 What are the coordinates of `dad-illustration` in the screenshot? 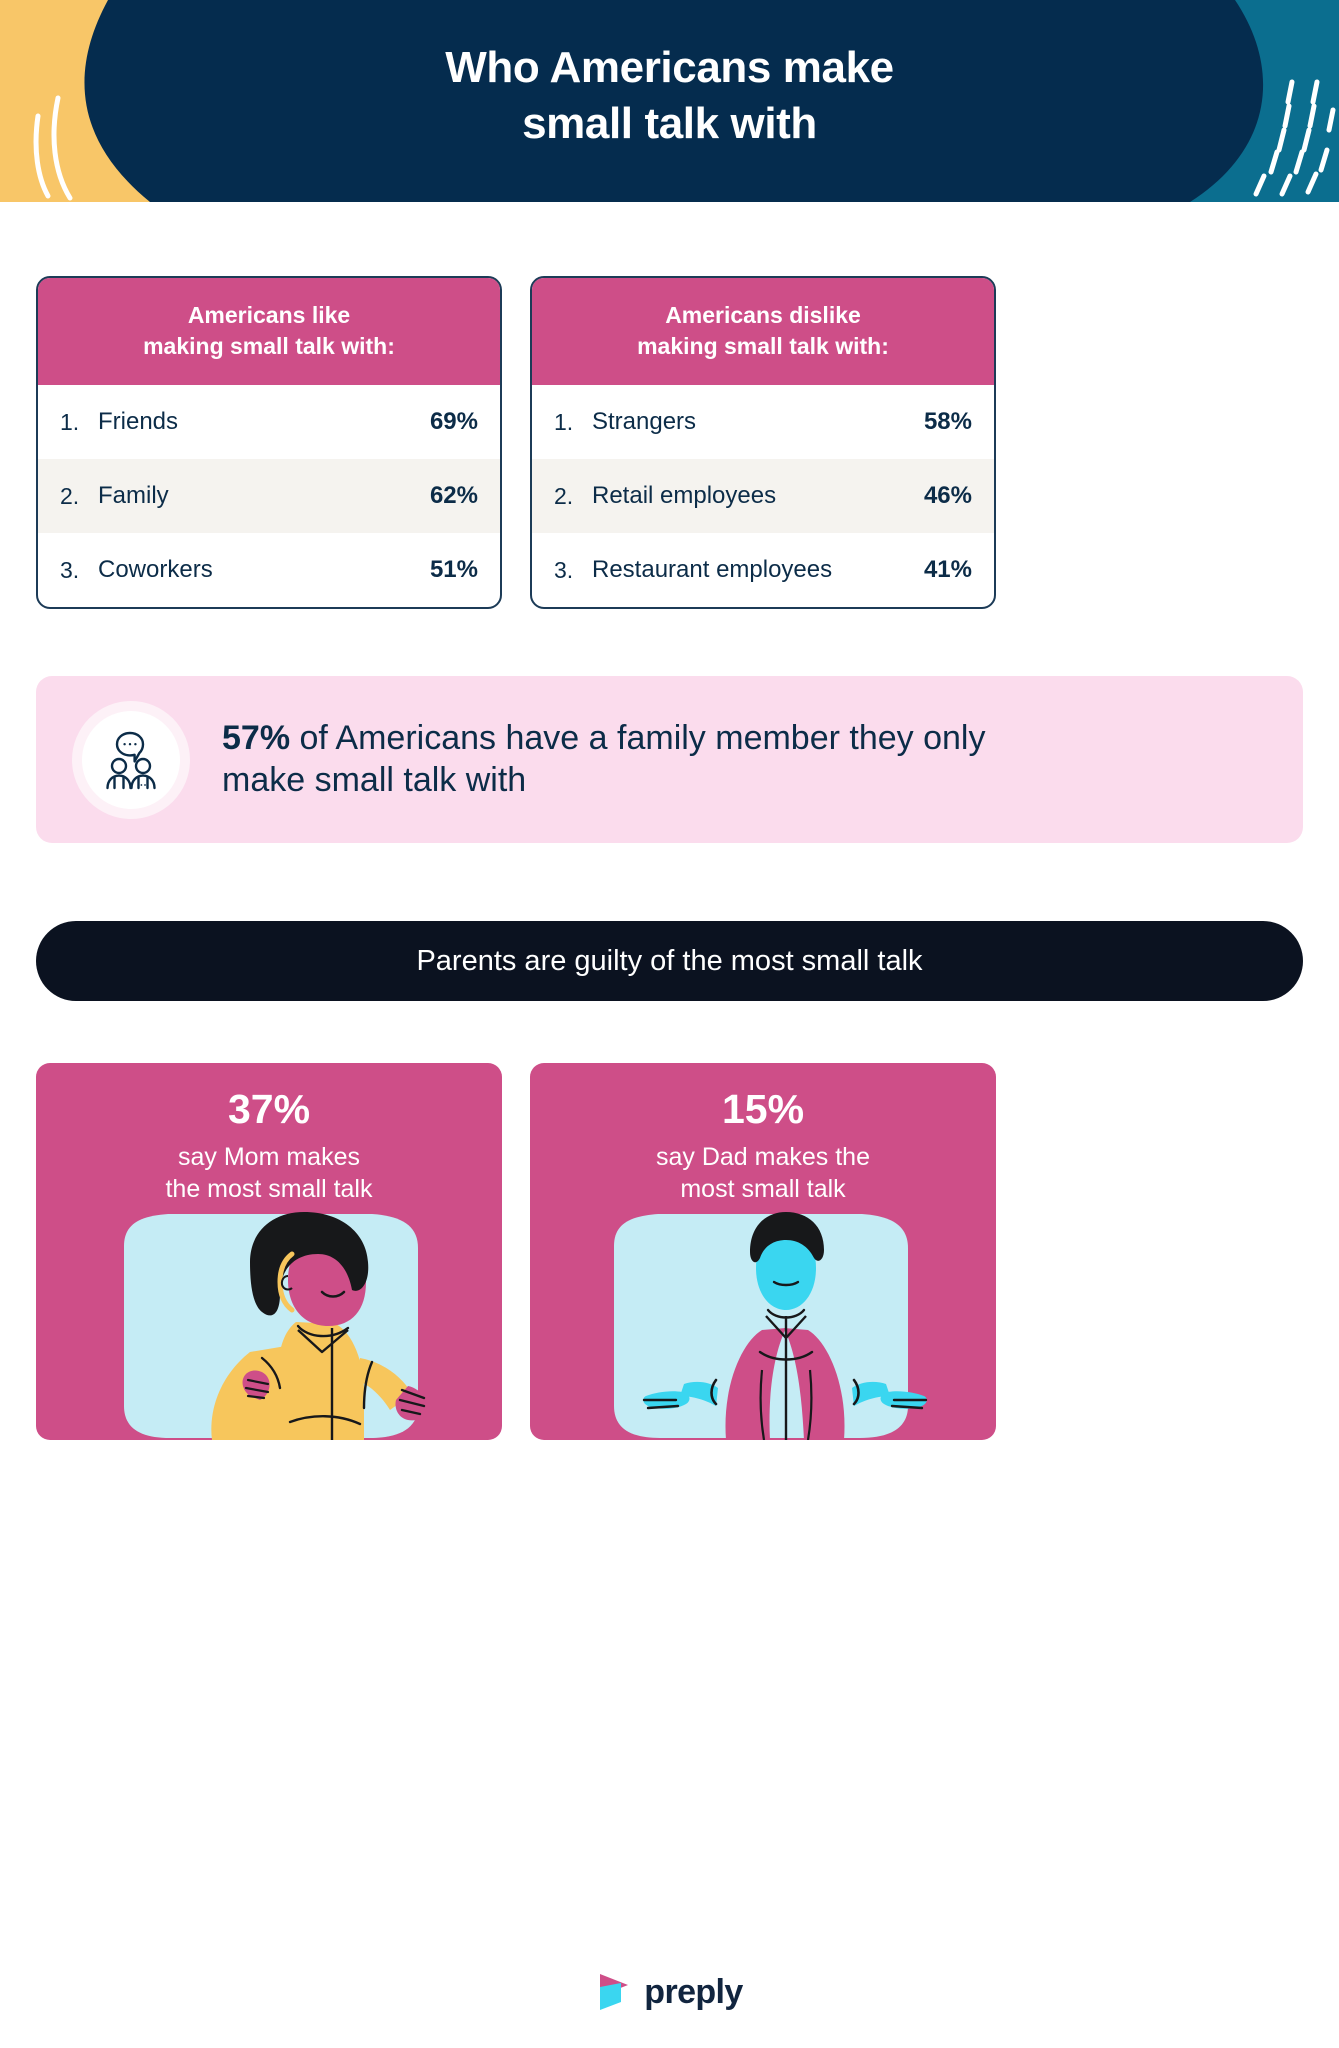 It's located at (771, 1326).